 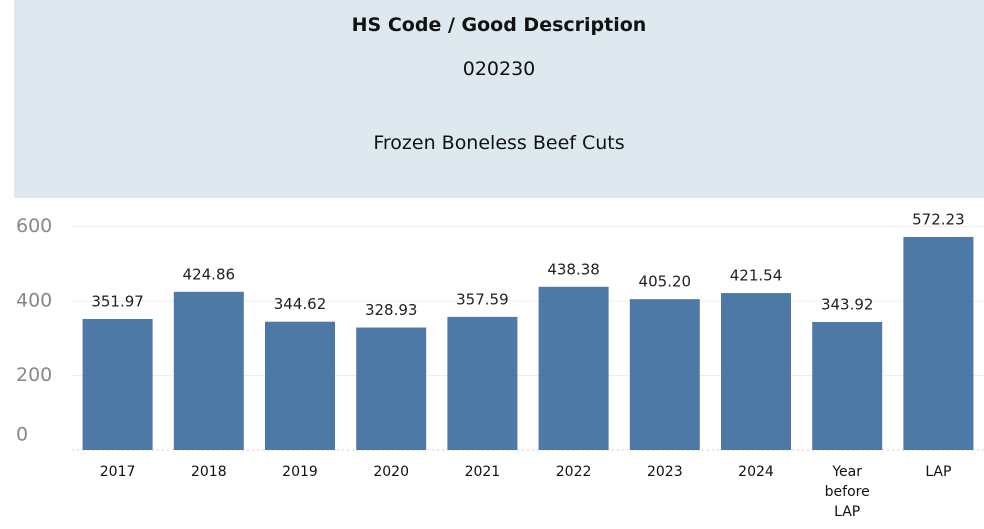 What do you see at coordinates (756, 276) in the screenshot?
I see `value-label: 421.54` at bounding box center [756, 276].